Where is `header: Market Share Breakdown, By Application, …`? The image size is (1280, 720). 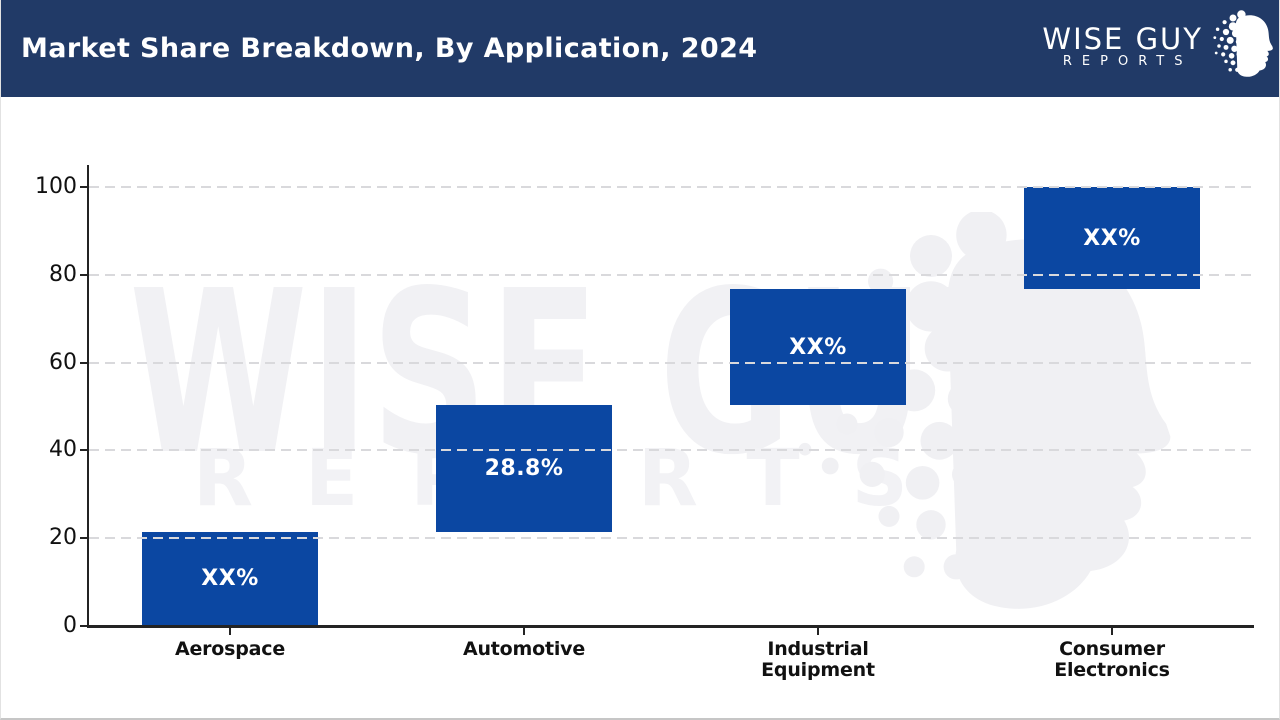
header: Market Share Breakdown, By Application, … is located at coordinates (640, 48).